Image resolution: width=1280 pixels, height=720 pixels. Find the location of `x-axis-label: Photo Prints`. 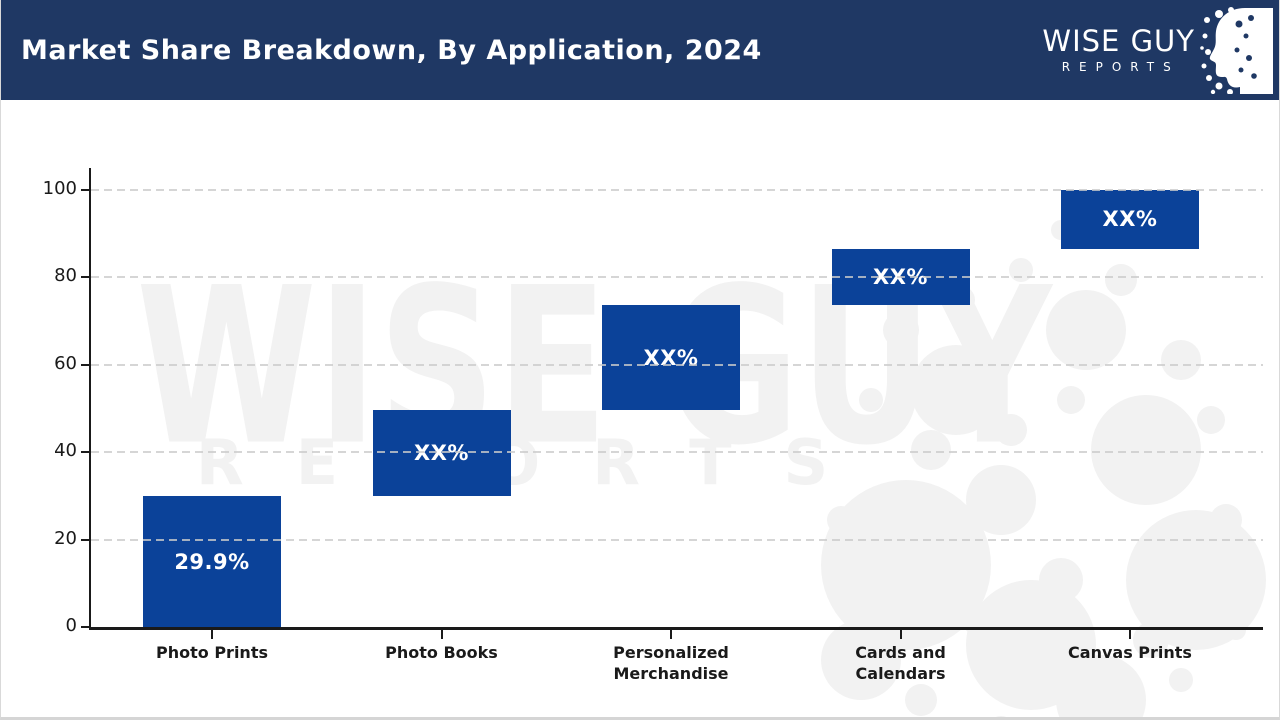

x-axis-label: Photo Prints is located at coordinates (212, 652).